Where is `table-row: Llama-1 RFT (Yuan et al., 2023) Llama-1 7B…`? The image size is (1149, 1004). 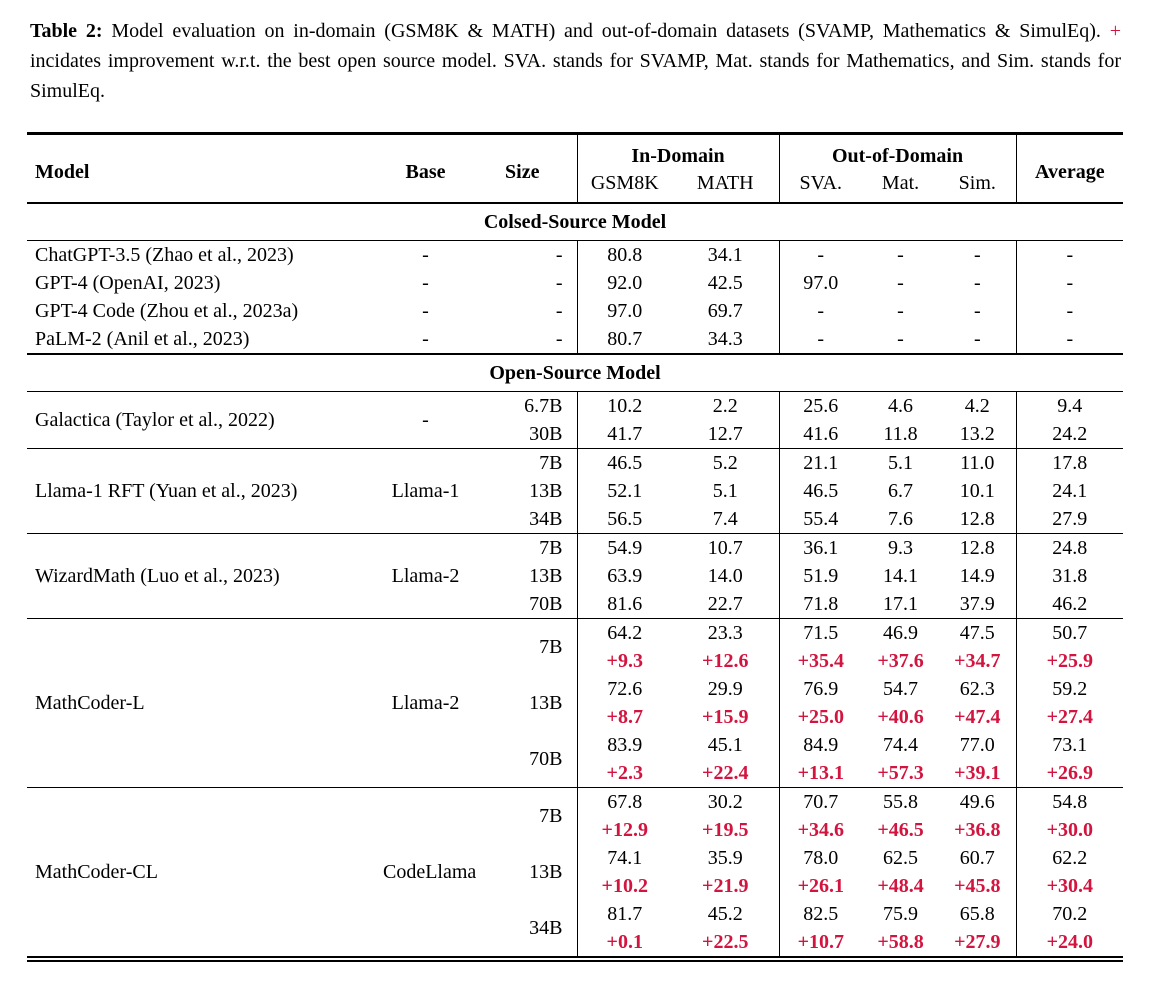
table-row: Llama-1 RFT (Yuan et al., 2023) Llama-1 7B… is located at coordinates (575, 491).